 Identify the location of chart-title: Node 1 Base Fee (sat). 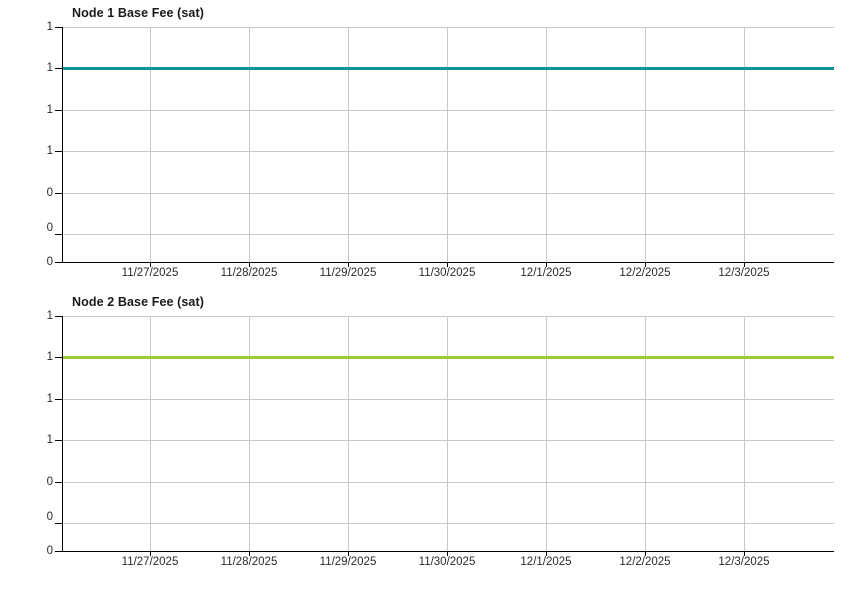
(138, 13).